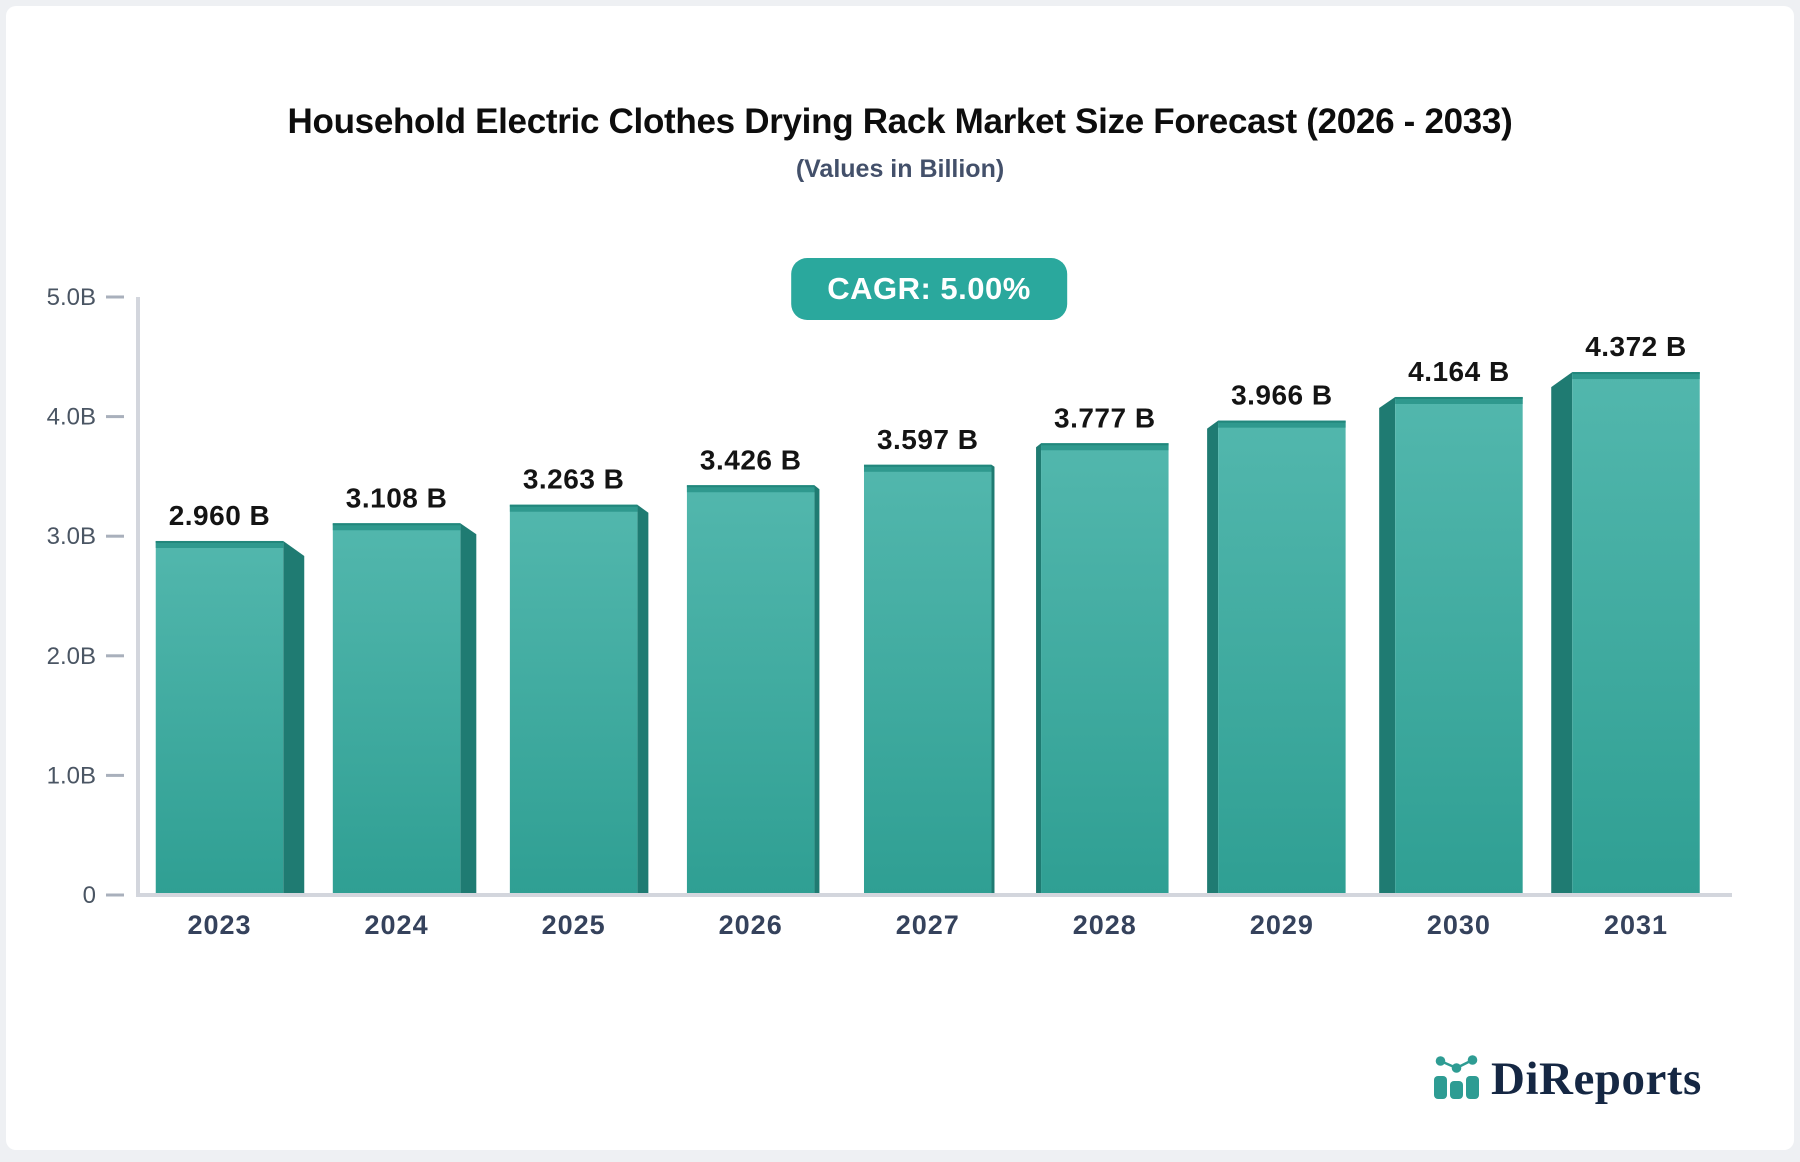  I want to click on bar-top-strip-2030, so click(1459, 400).